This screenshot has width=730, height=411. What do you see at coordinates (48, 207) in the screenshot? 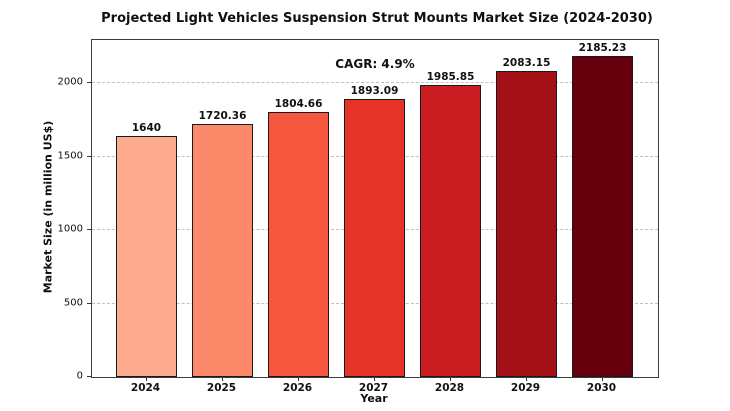
I see `y-axis-label: Market Size (in million US$)` at bounding box center [48, 207].